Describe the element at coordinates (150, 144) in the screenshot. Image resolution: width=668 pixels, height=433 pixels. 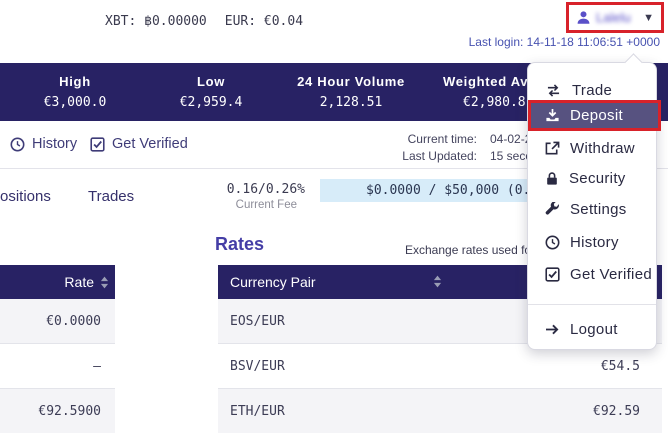
I see `menubar-get-verified-label: Get Verified` at that location.